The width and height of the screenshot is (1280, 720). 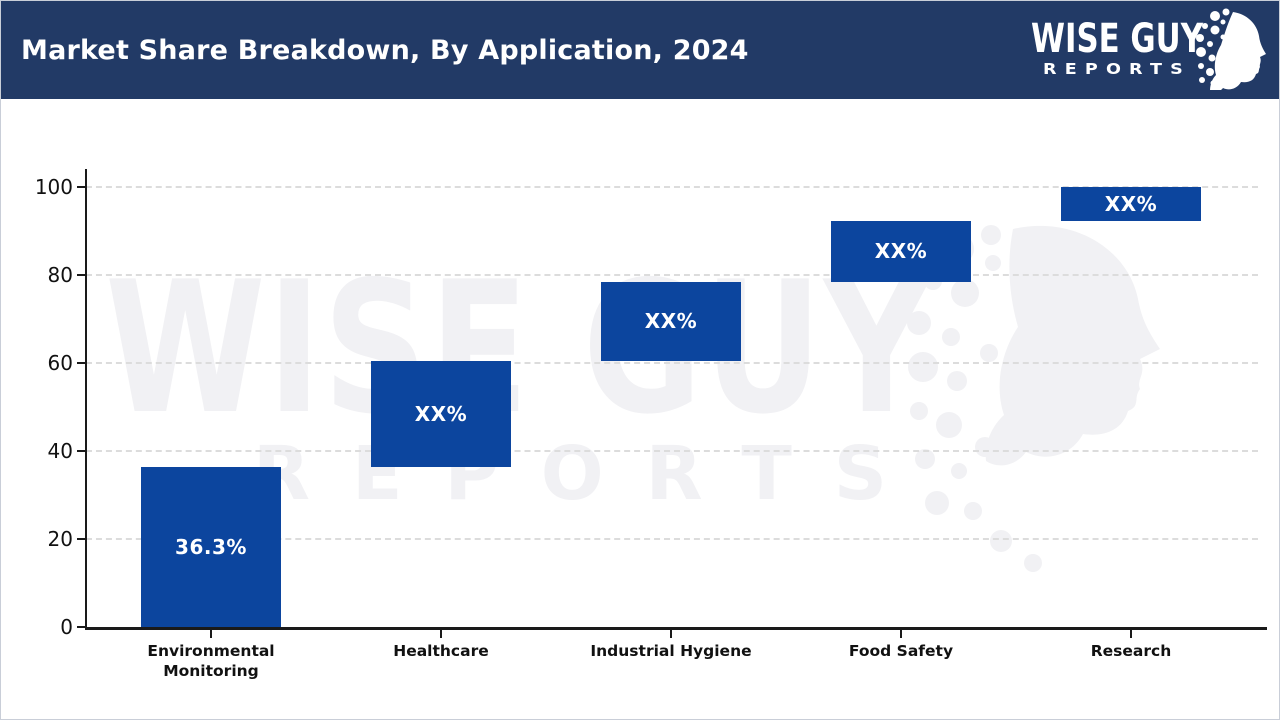 What do you see at coordinates (66, 627) in the screenshot?
I see `y-tick-label: 0` at bounding box center [66, 627].